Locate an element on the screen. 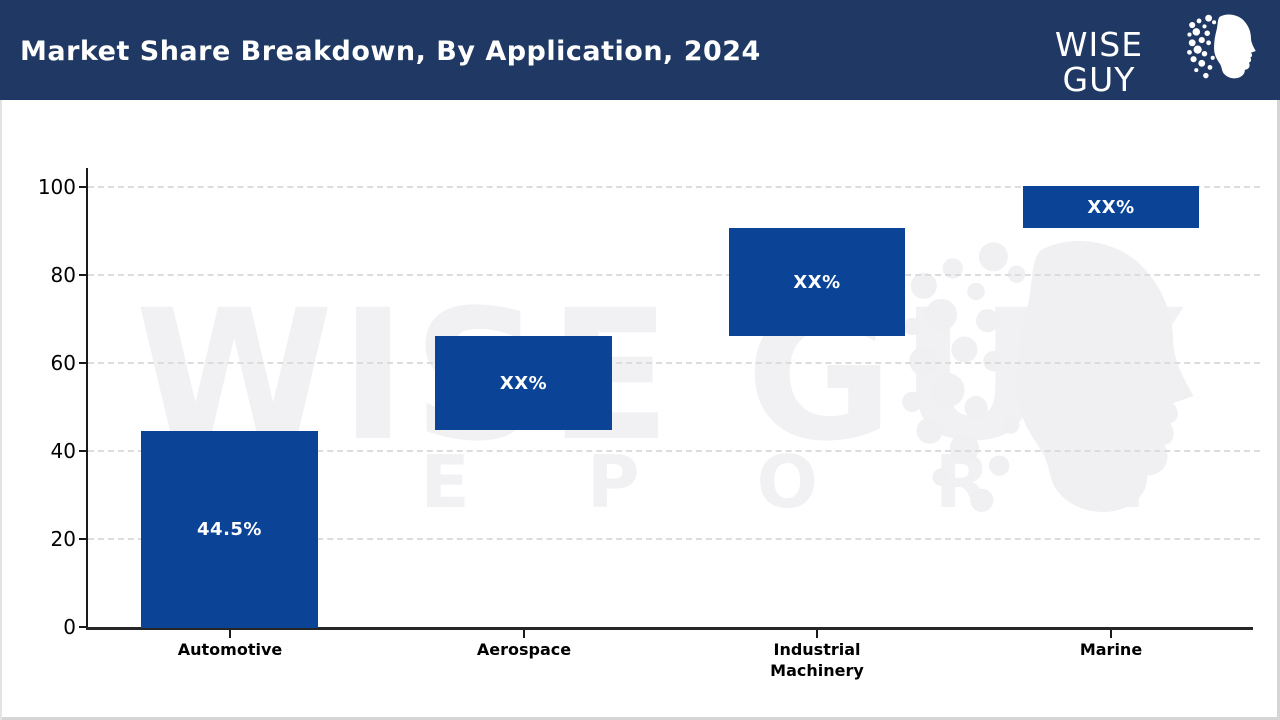 Image resolution: width=1280 pixels, height=720 pixels. bar-value-label: 44.5% is located at coordinates (229, 529).